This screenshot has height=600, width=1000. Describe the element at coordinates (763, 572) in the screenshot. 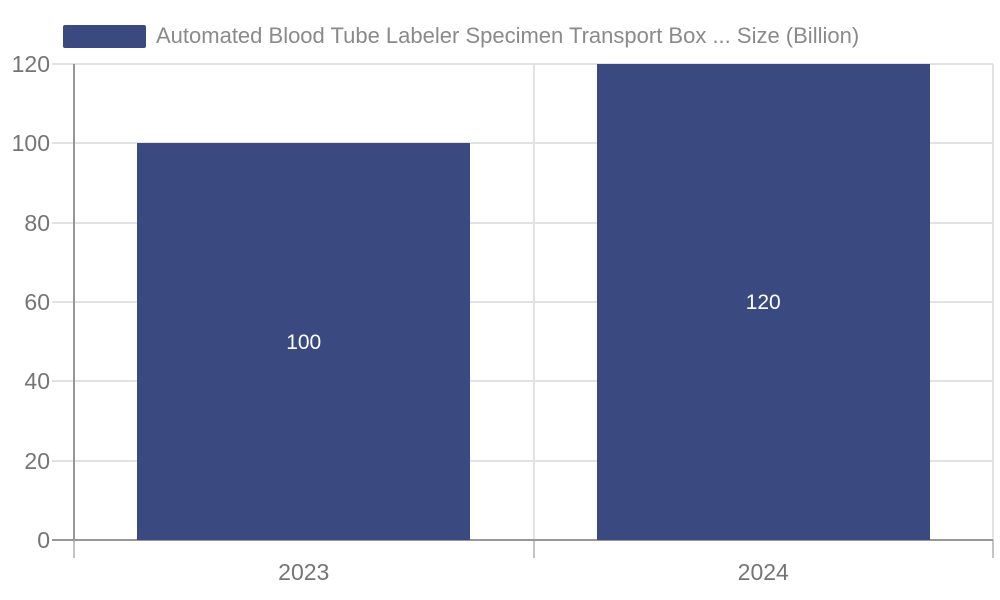

I see `x-tick-label: 2024` at that location.